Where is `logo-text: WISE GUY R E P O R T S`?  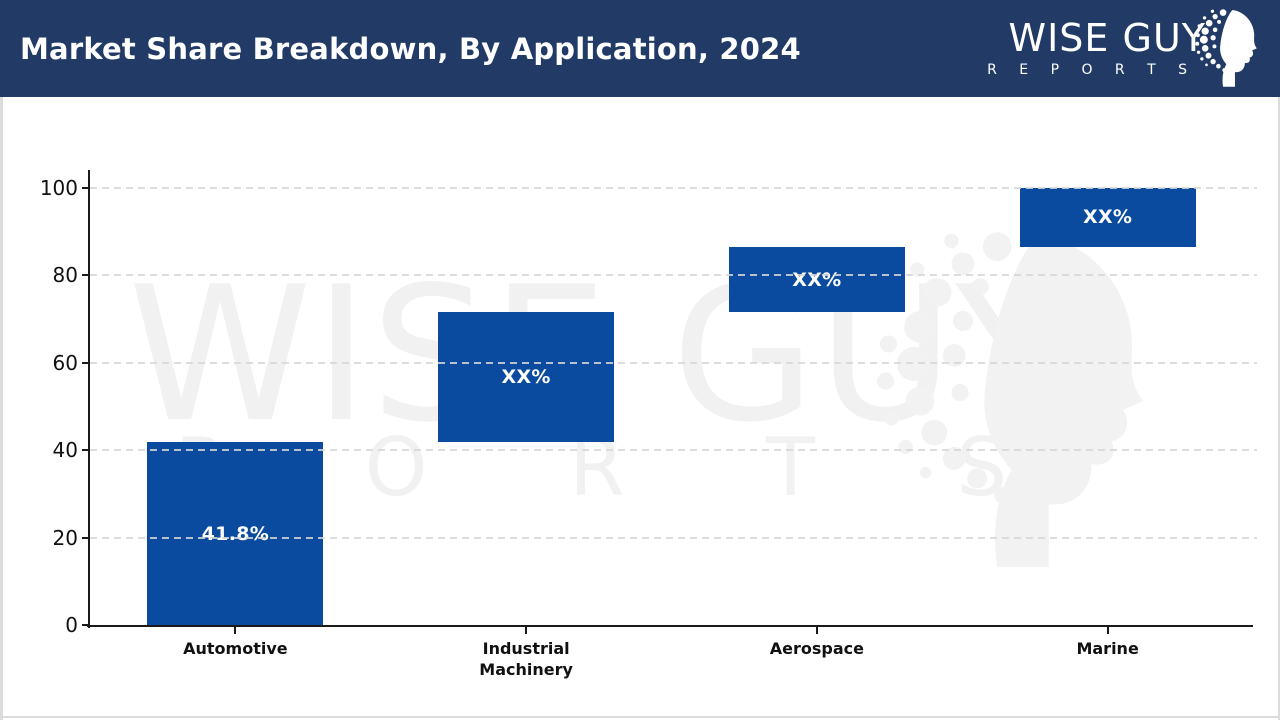 logo-text: WISE GUY R E P O R T S is located at coordinates (1096, 48).